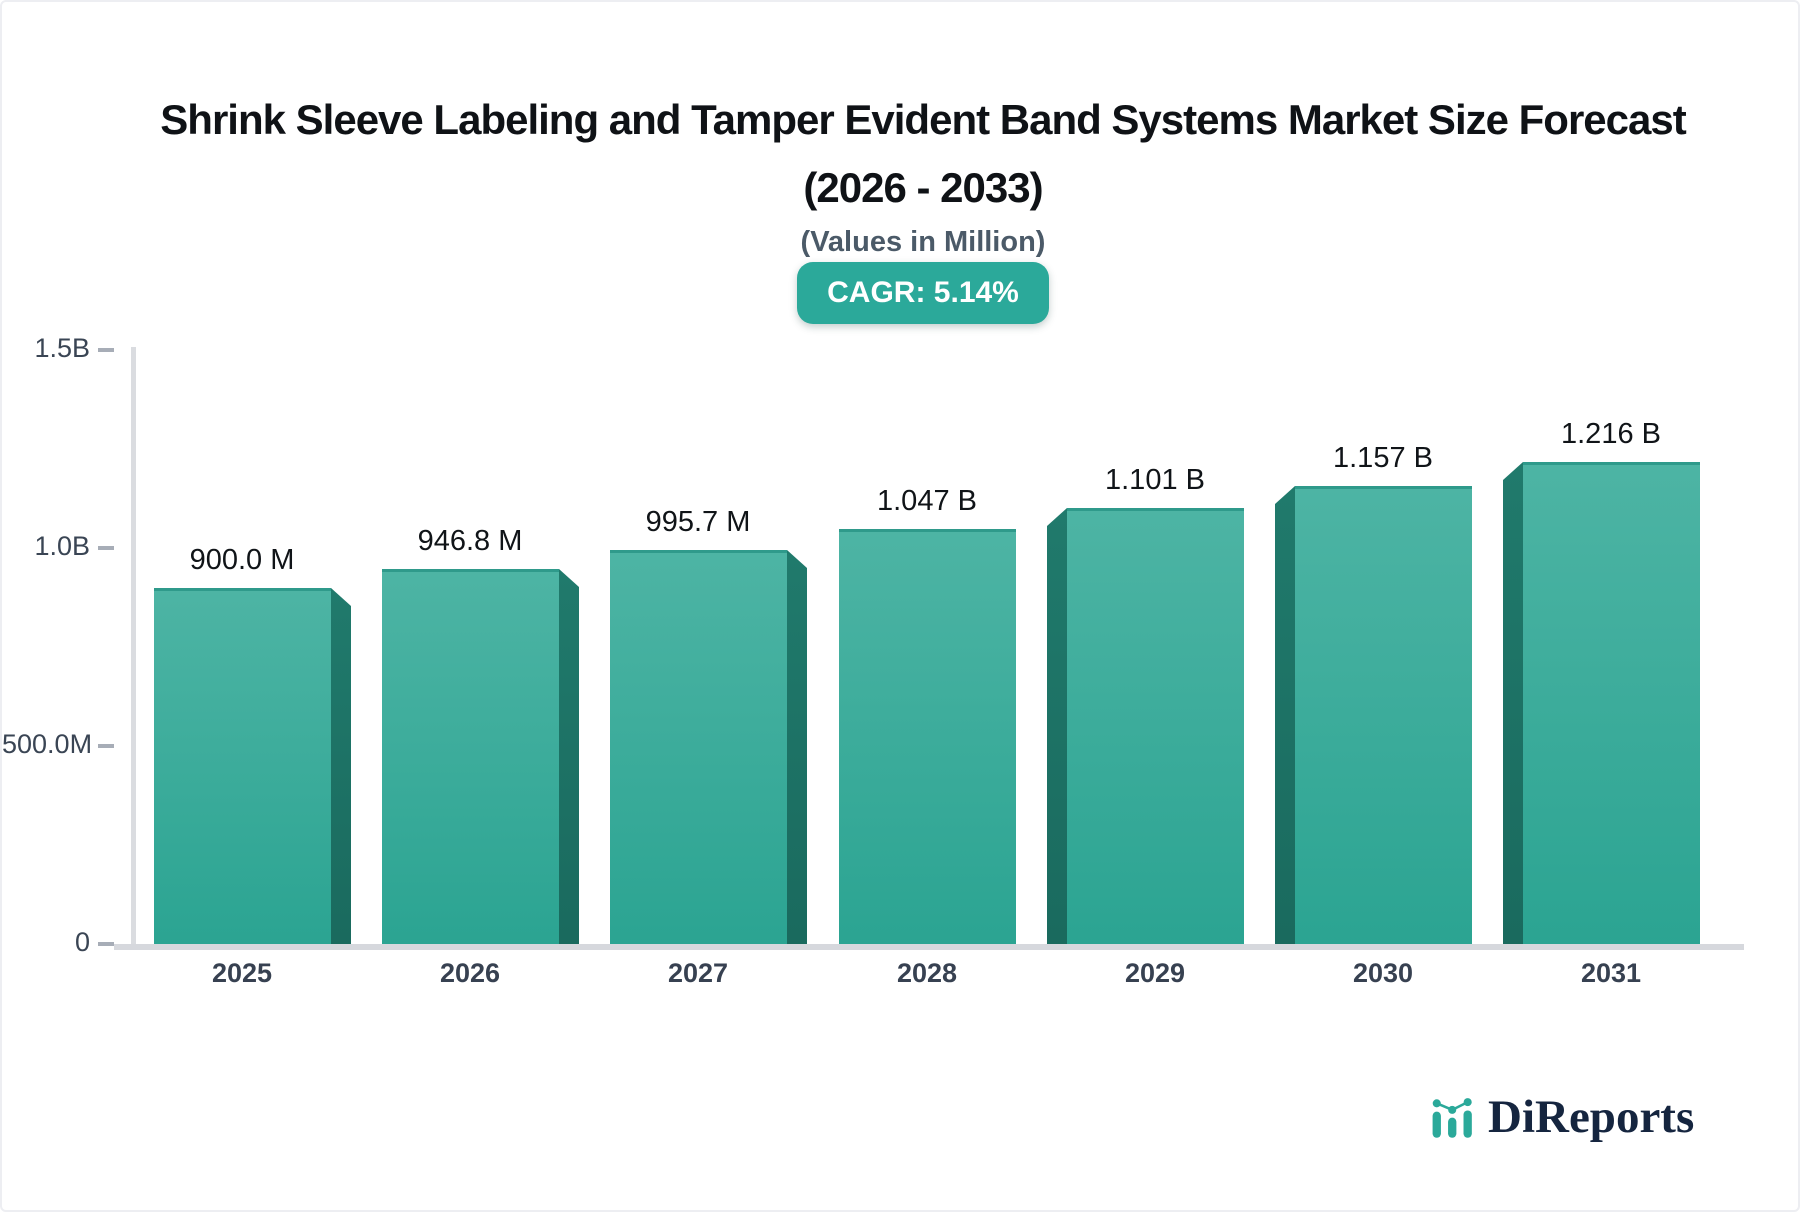 The width and height of the screenshot is (1800, 1212). I want to click on bar-value-label: 1.101 B, so click(1155, 480).